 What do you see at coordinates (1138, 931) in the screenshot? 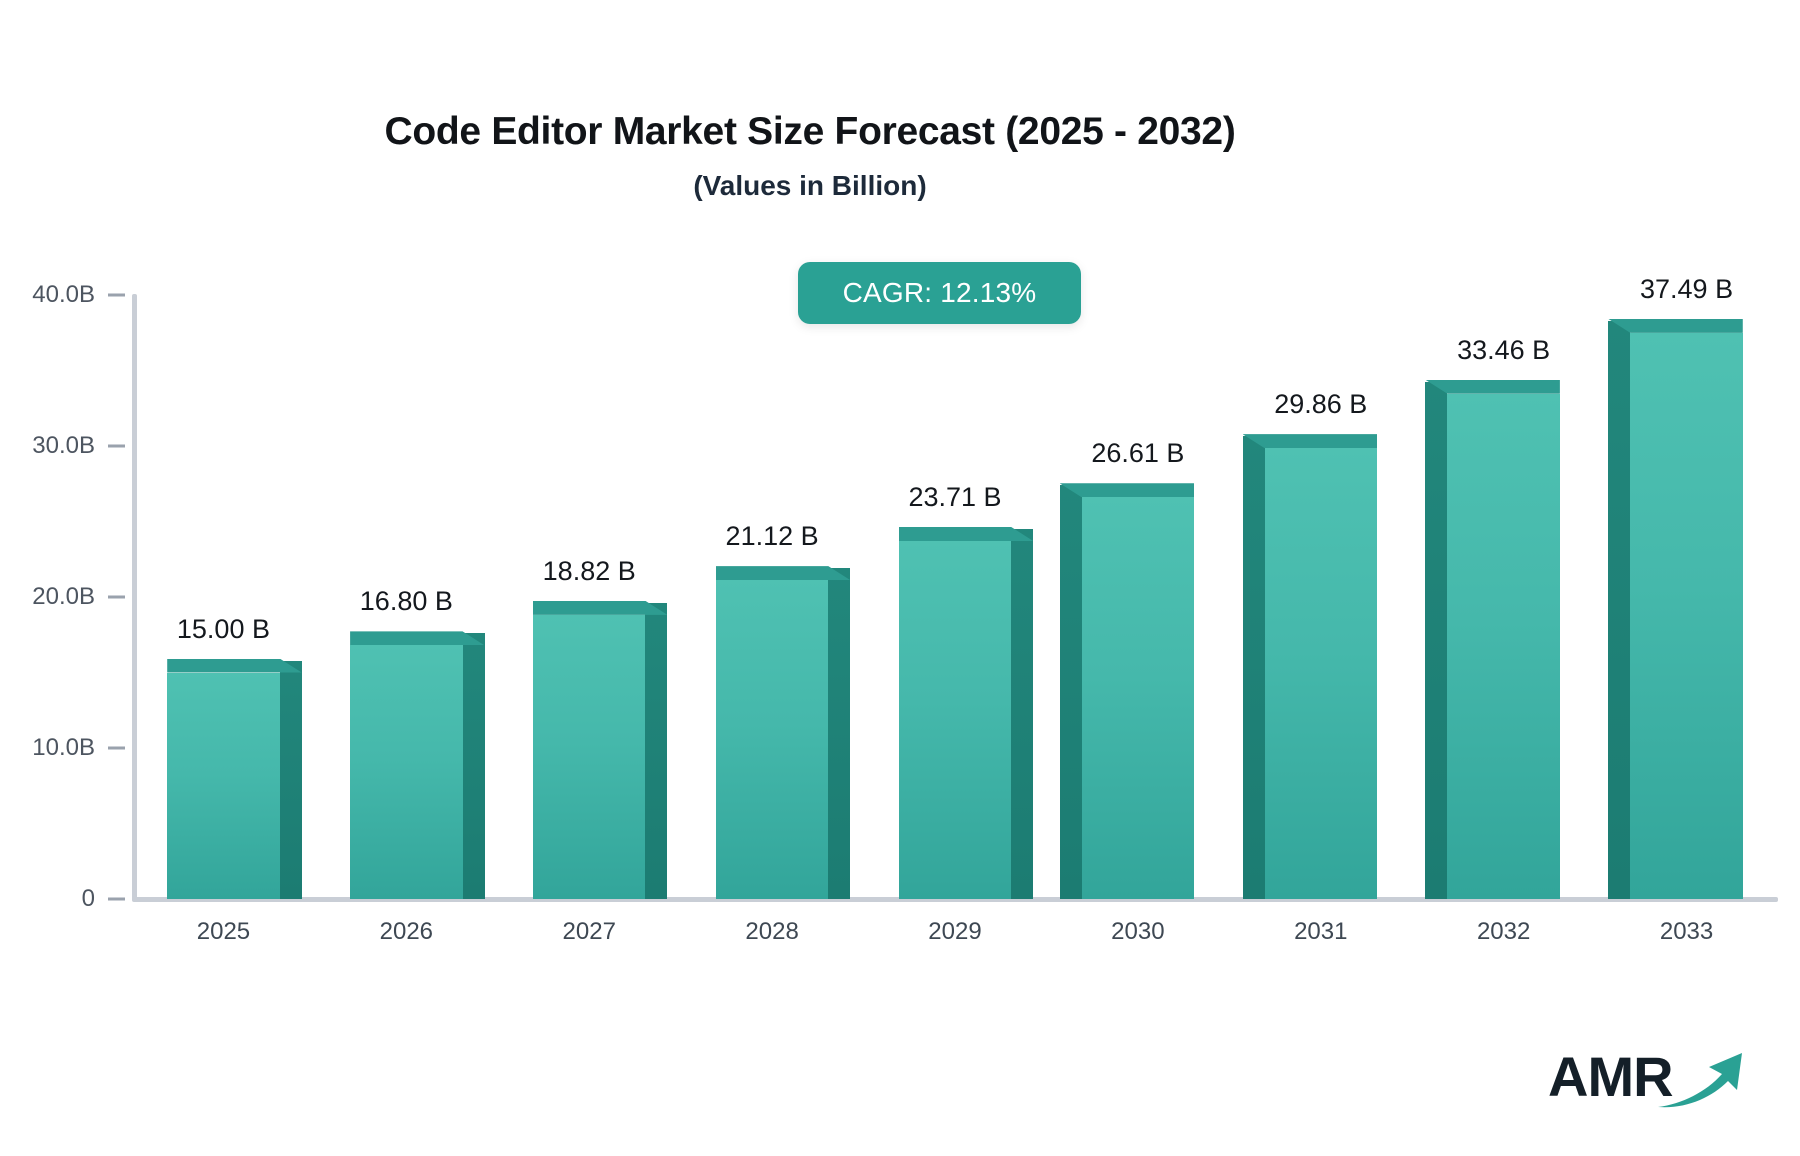
I see `x-axis-tick-label: 2030` at bounding box center [1138, 931].